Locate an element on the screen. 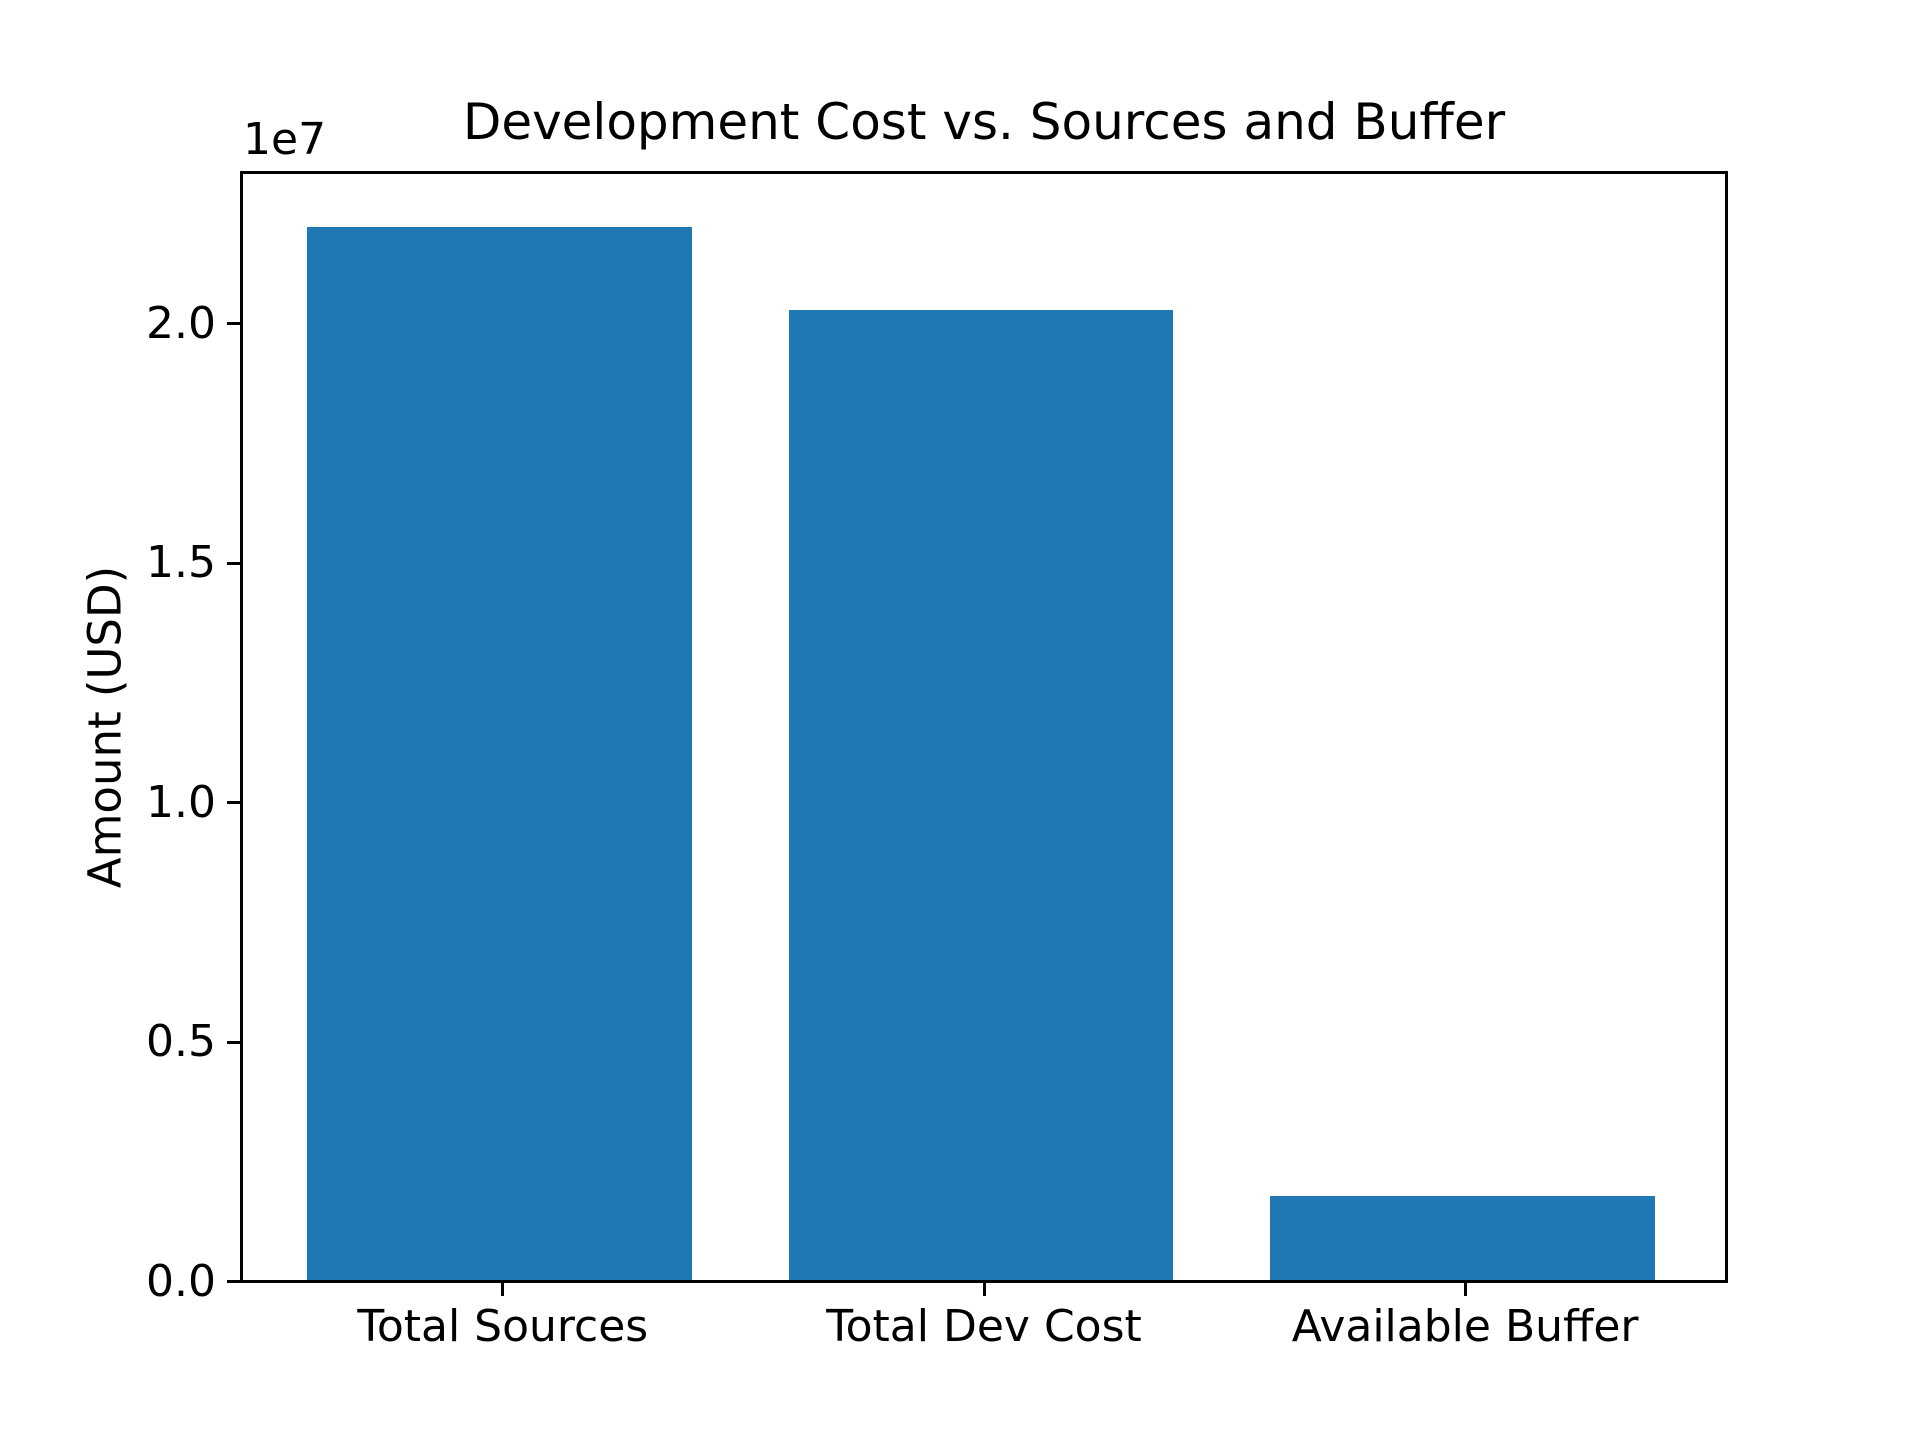  bar-total-sources is located at coordinates (500, 753).